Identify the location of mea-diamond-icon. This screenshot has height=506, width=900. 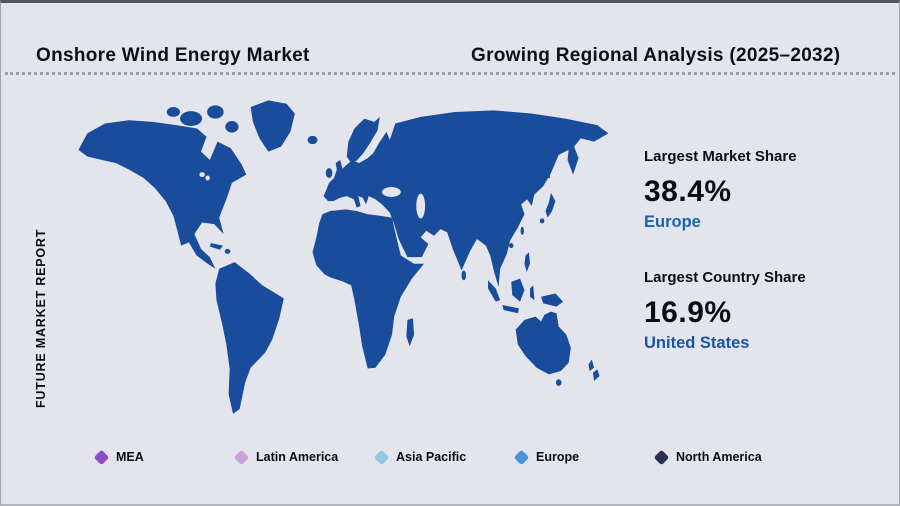
(101, 457).